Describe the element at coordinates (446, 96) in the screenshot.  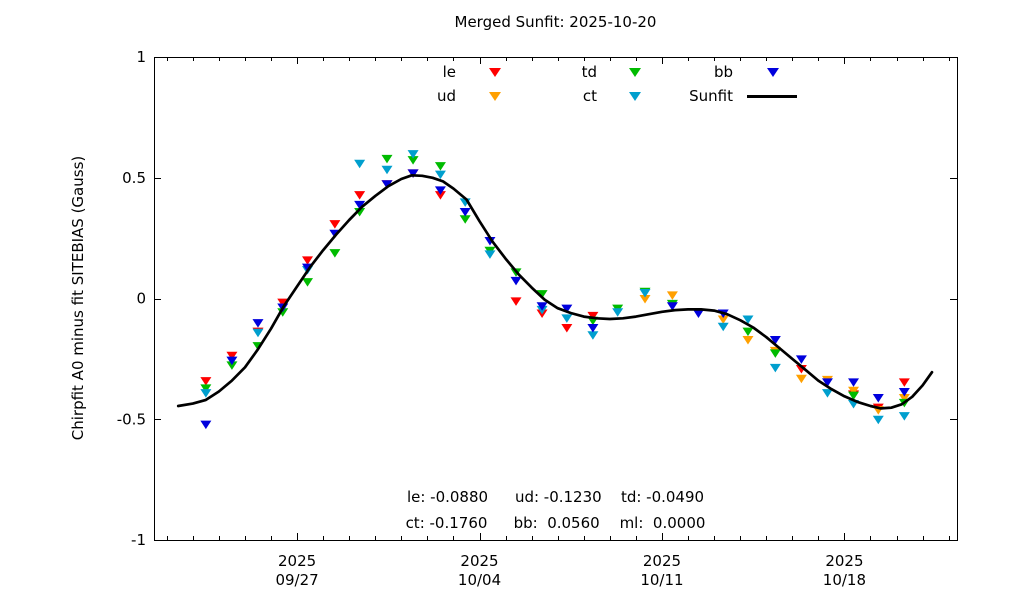
I see `legend-label-ud: ud` at that location.